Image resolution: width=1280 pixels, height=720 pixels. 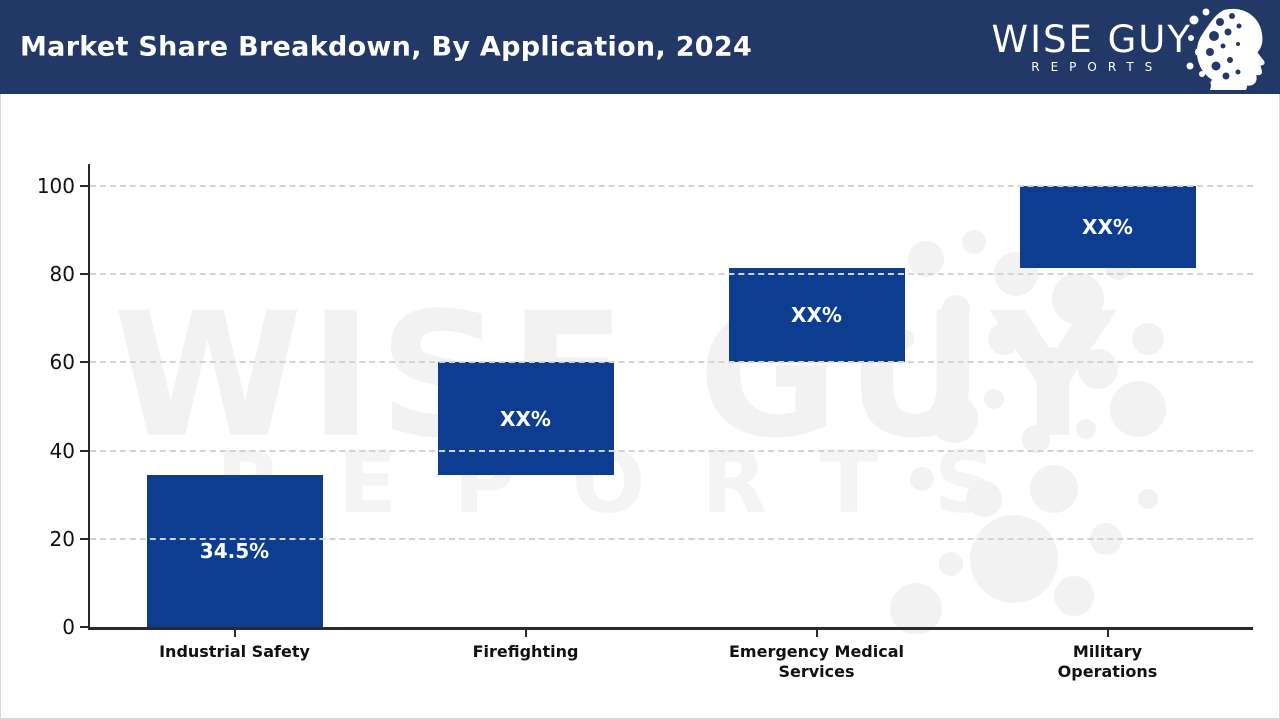 I want to click on y-tick-label: 60, so click(x=62, y=362).